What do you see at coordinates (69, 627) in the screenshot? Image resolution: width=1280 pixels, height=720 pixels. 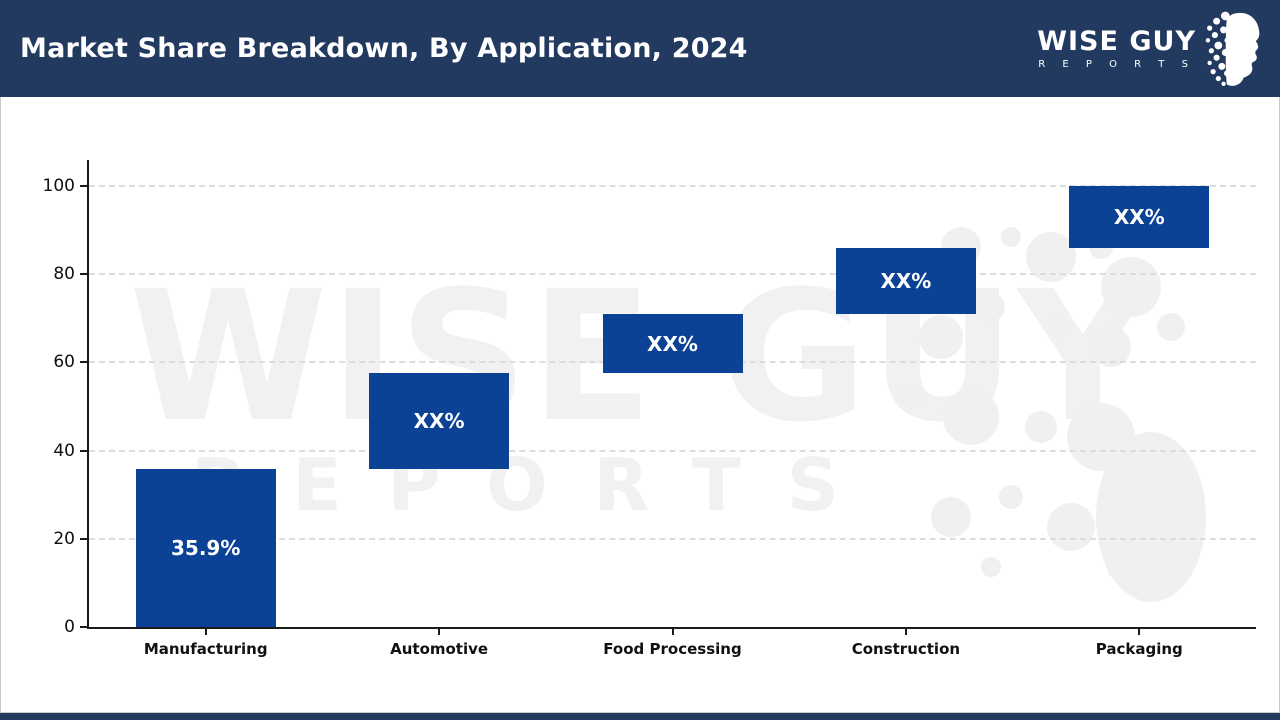 I see `y-tick-label: 0` at bounding box center [69, 627].